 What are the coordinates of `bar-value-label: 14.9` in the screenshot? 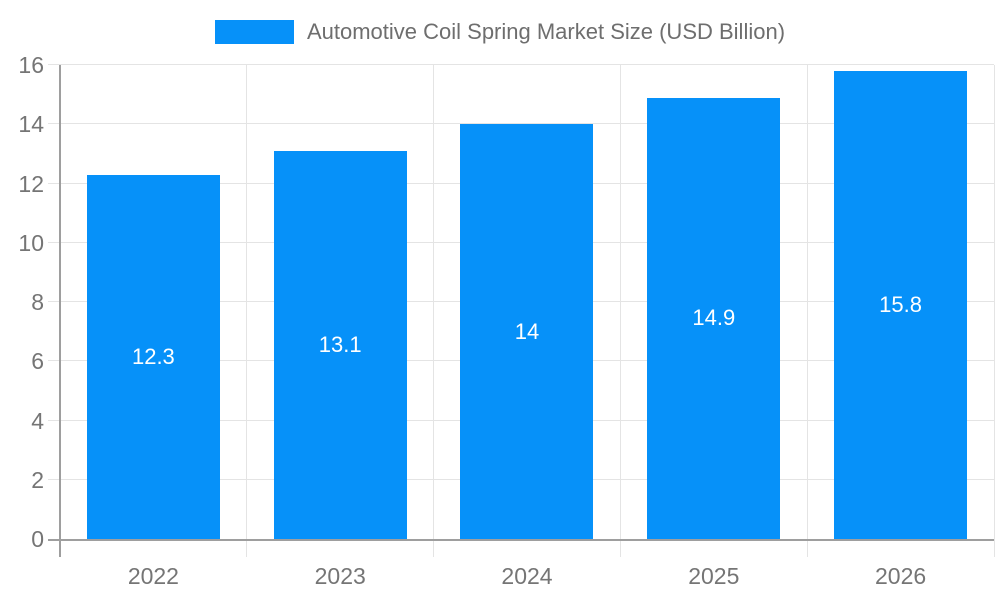 It's located at (714, 318).